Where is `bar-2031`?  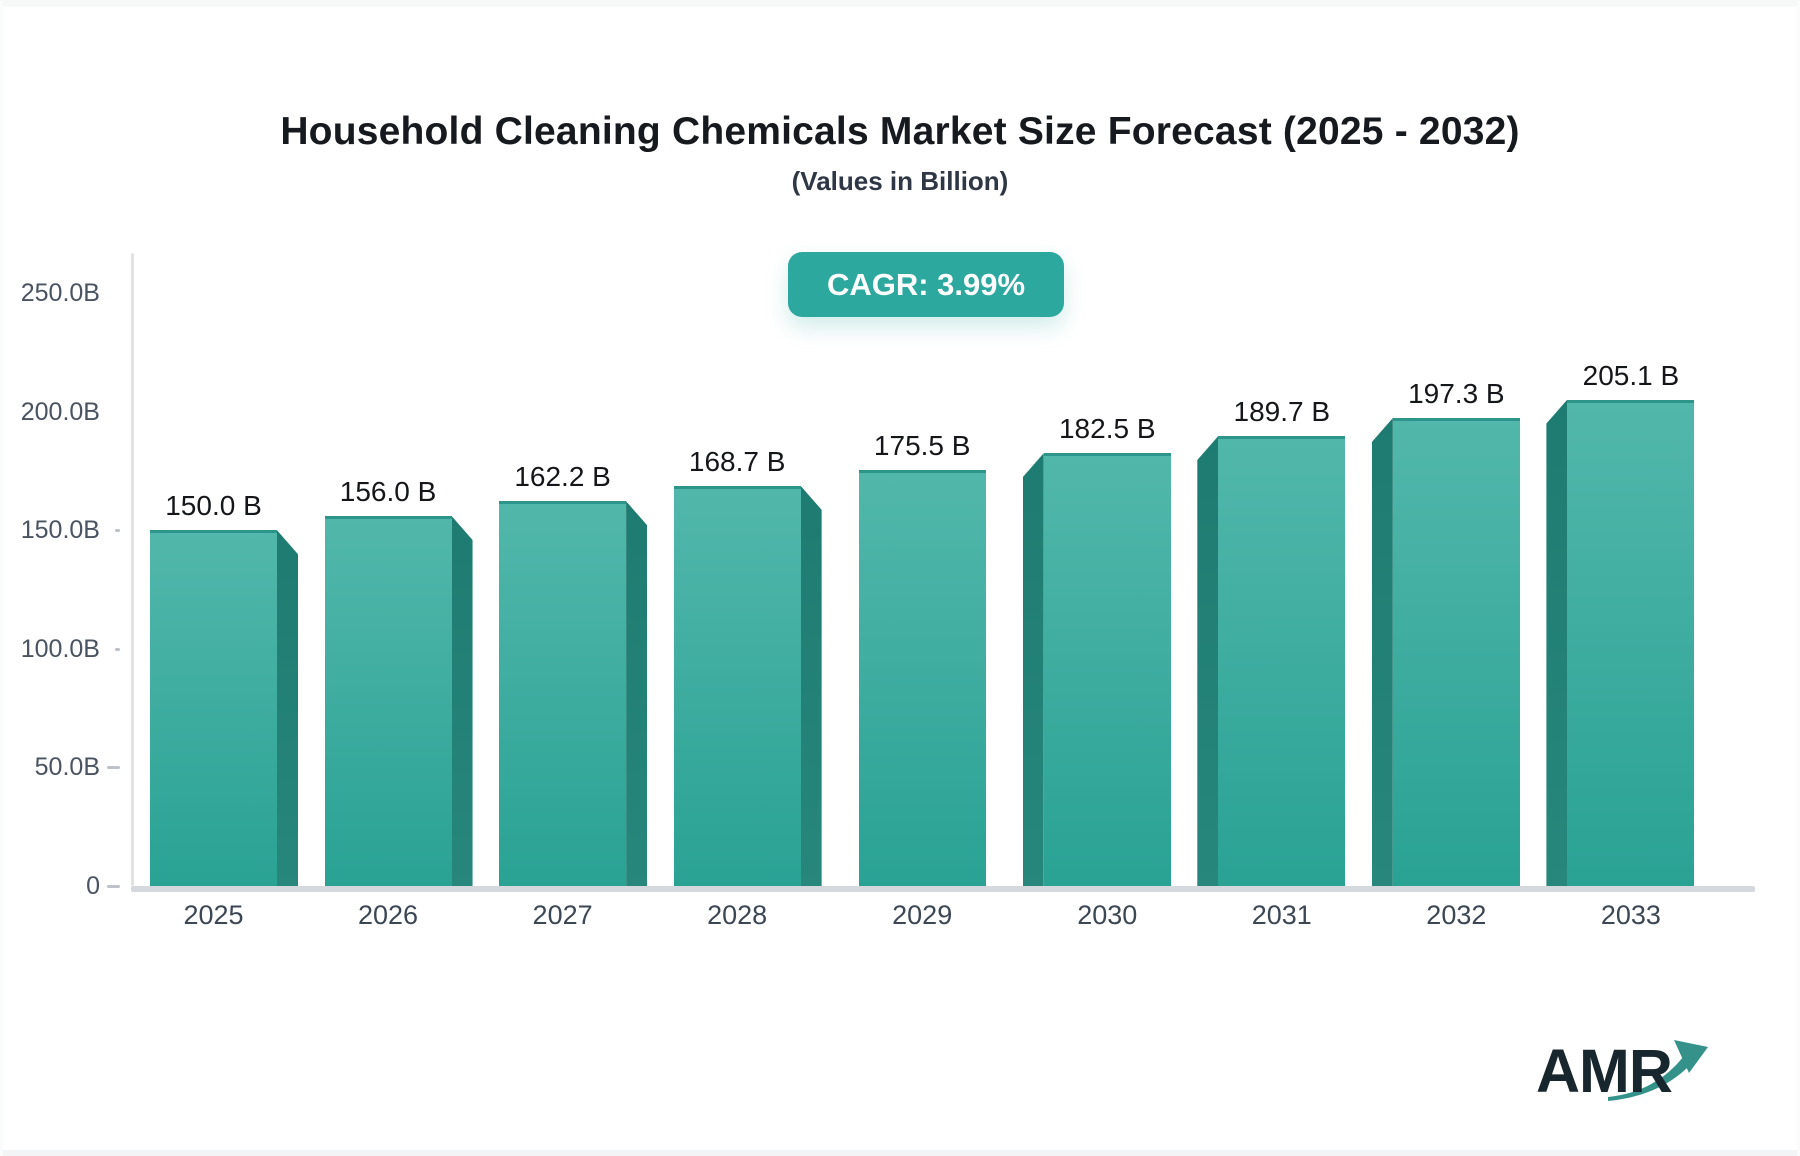
bar-2031 is located at coordinates (1282, 661).